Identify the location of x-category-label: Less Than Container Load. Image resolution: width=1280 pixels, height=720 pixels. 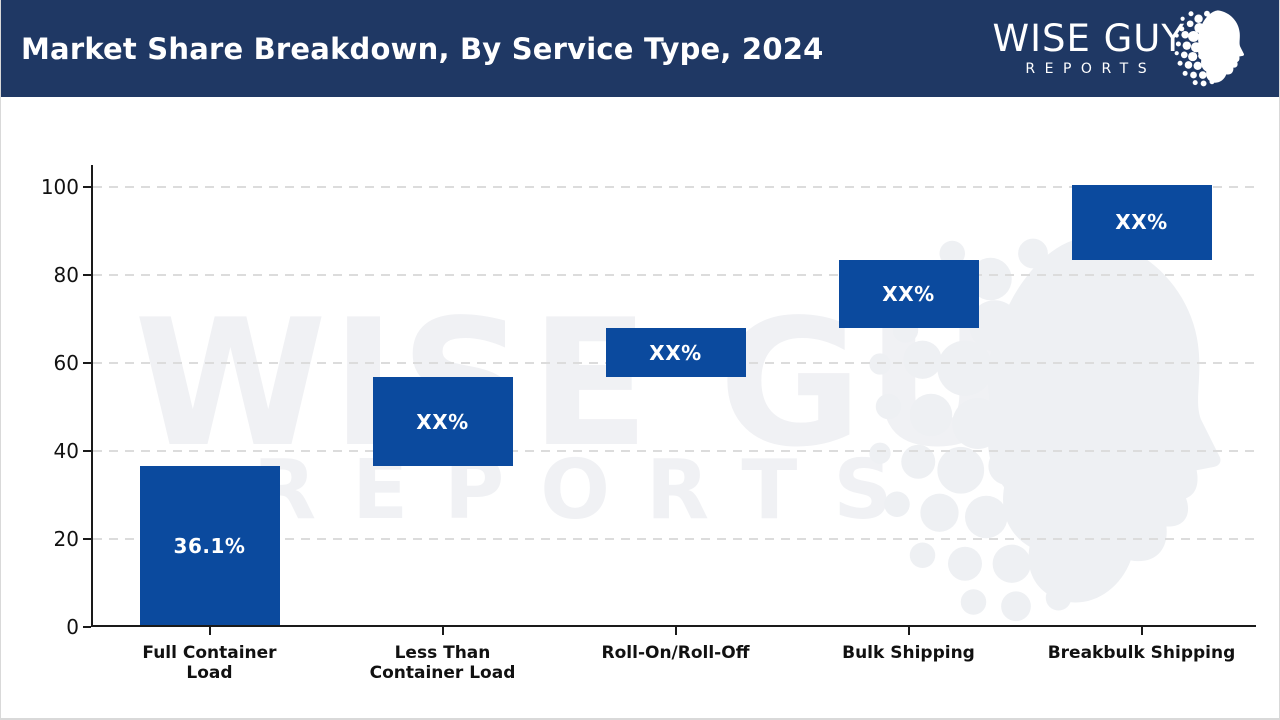
(442, 663).